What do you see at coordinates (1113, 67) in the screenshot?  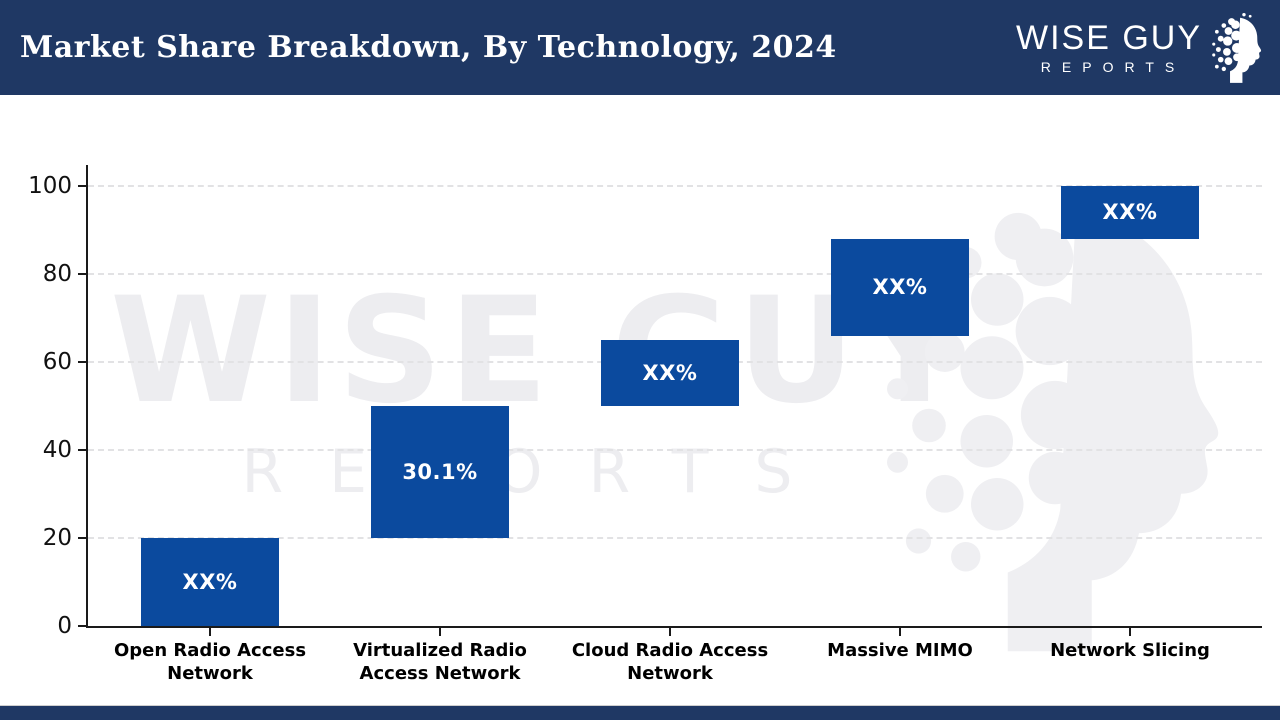 I see `logo-subtext: REPORTS` at bounding box center [1113, 67].